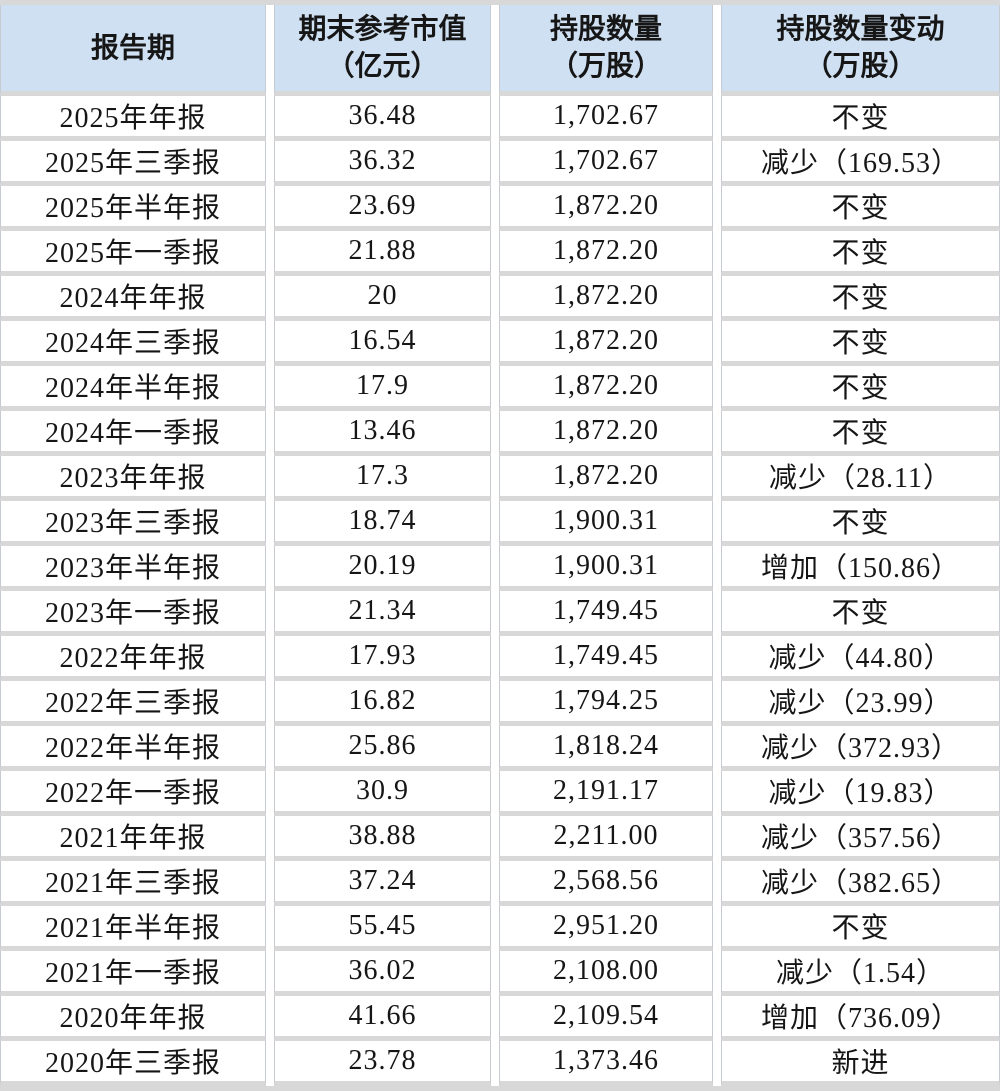 This screenshot has height=1091, width=1000. What do you see at coordinates (606, 793) in the screenshot?
I see `cell-share-count: 2,191.17` at bounding box center [606, 793].